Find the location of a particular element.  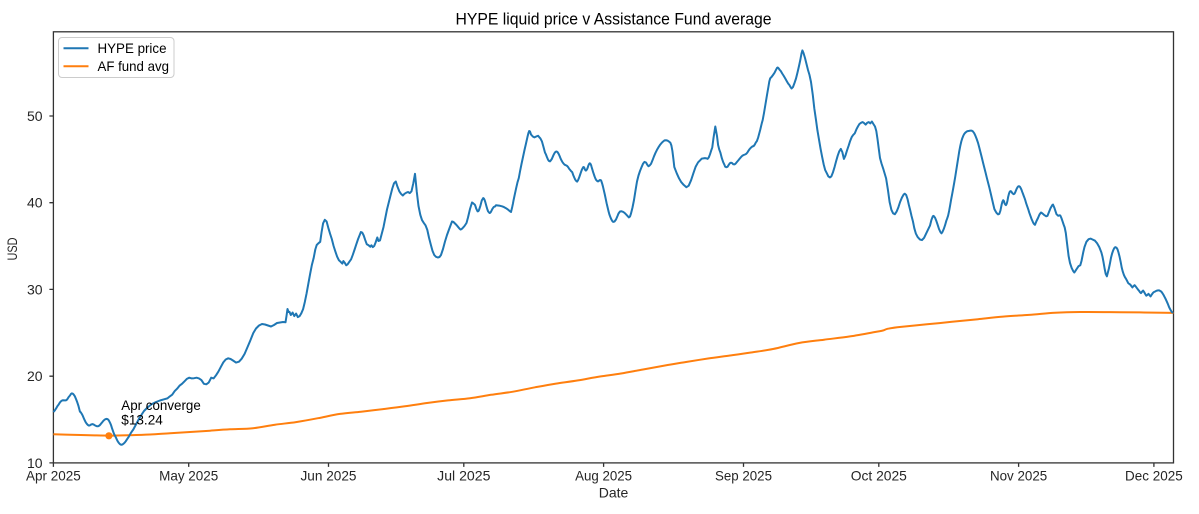

svg-text: Apr 2025 is located at coordinates (53, 476).